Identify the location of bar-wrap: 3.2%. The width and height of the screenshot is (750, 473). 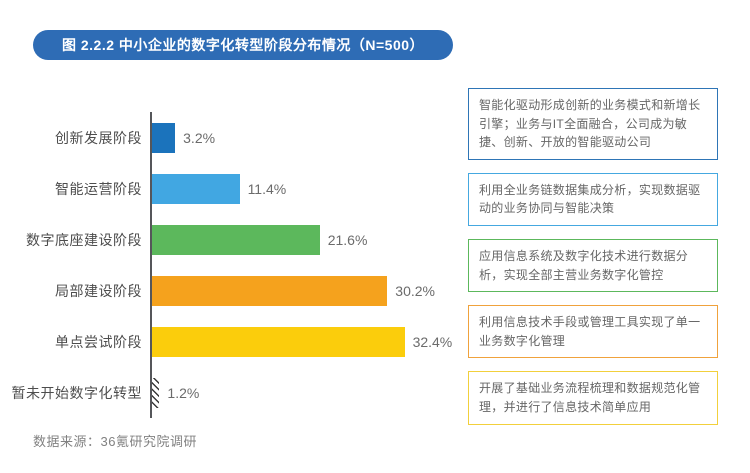
(183, 137).